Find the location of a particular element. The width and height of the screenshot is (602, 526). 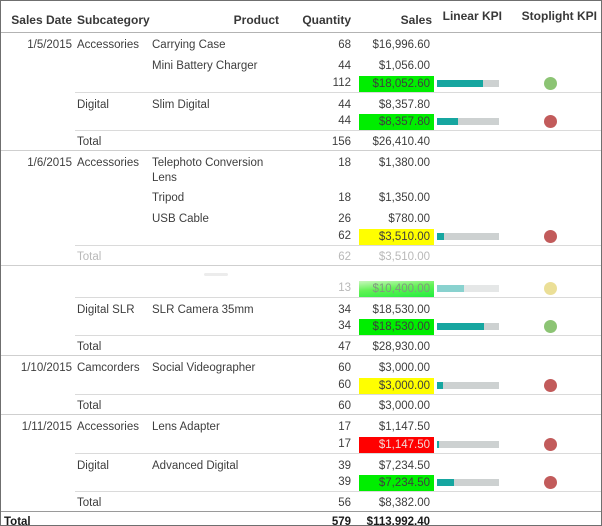

sales-value: $18,052.60 is located at coordinates (396, 83).